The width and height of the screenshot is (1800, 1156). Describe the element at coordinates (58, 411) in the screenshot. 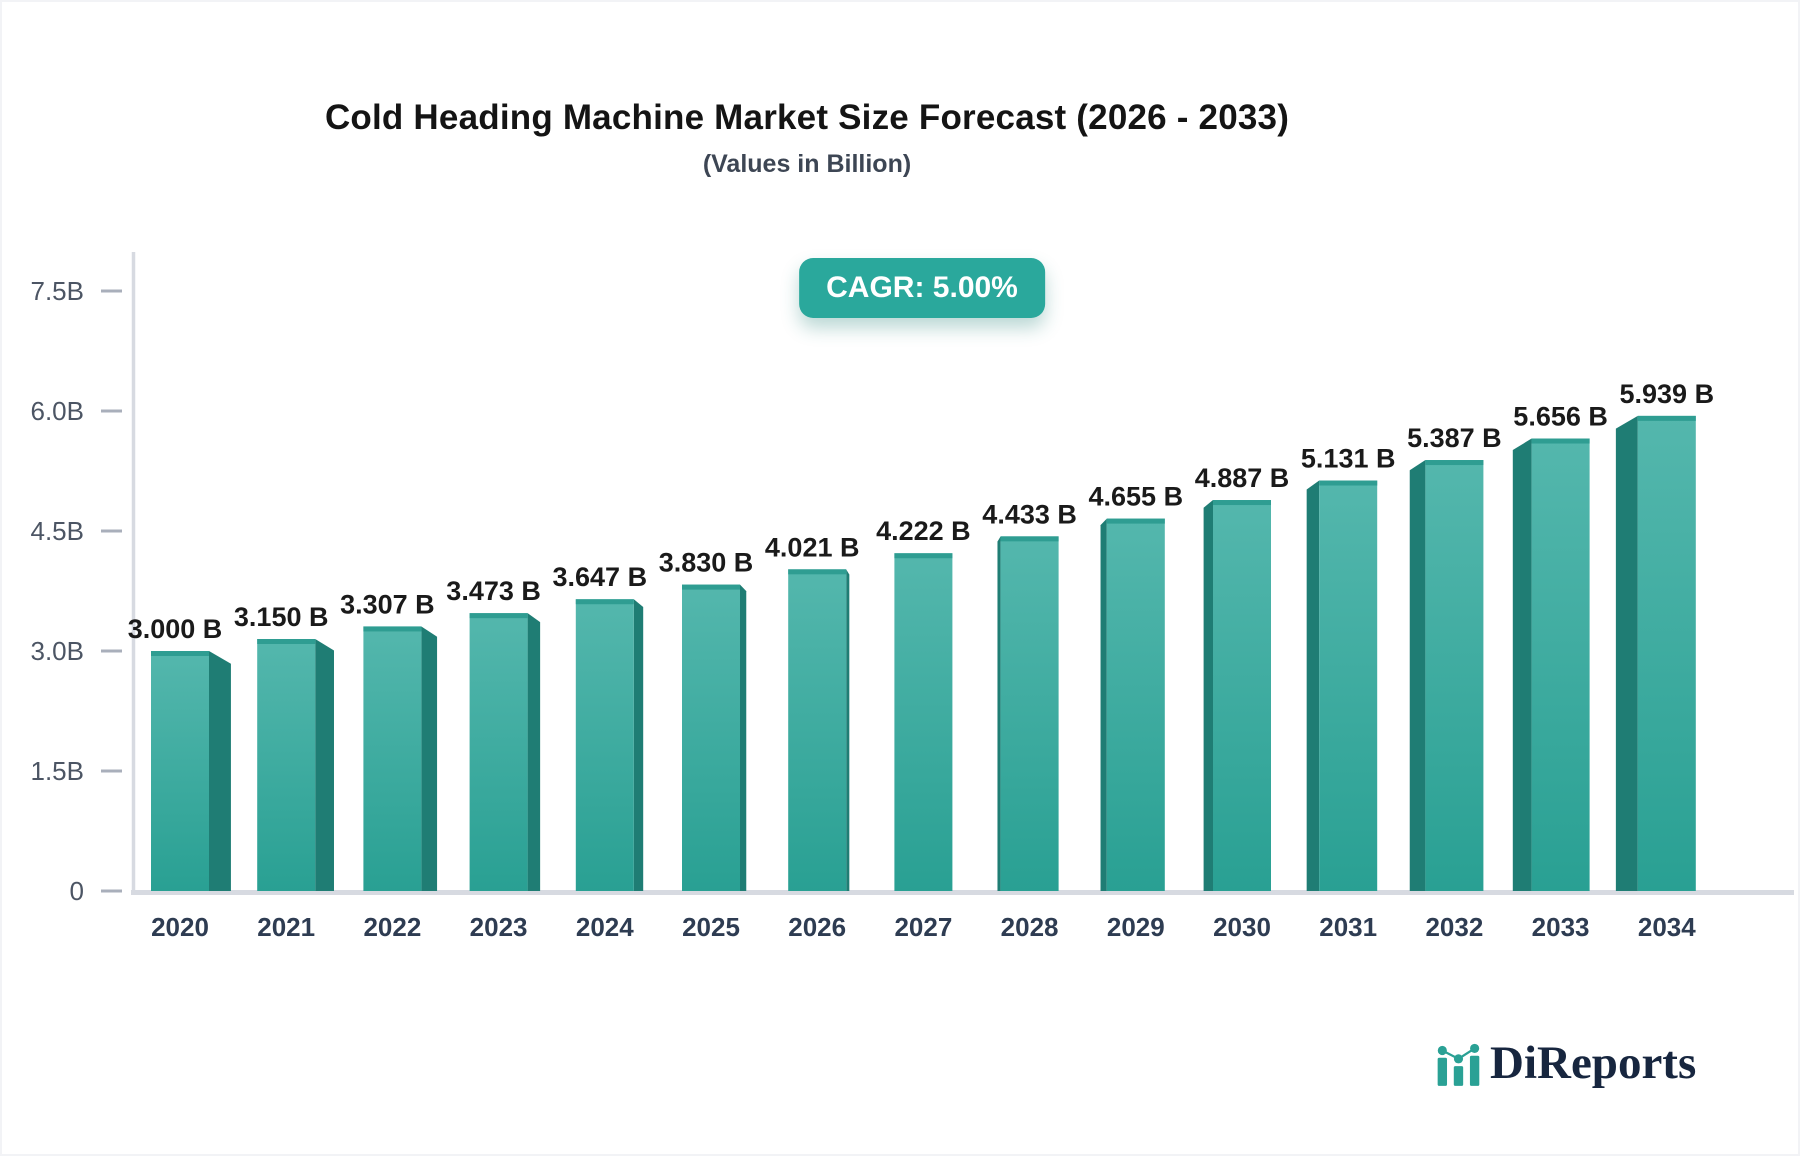

I see `y-axis-tick-label: 6.0B` at that location.